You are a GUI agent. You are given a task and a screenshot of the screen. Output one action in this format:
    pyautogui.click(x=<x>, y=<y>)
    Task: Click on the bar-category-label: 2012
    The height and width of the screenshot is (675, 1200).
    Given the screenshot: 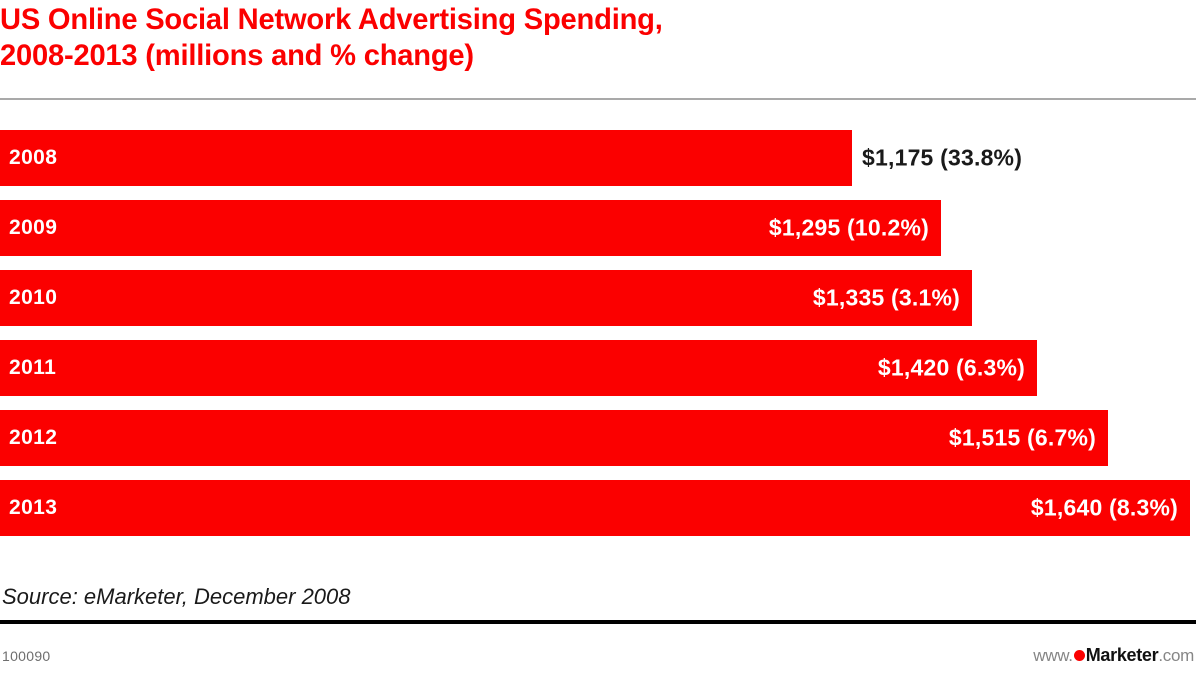 What is the action you would take?
    pyautogui.click(x=33, y=437)
    